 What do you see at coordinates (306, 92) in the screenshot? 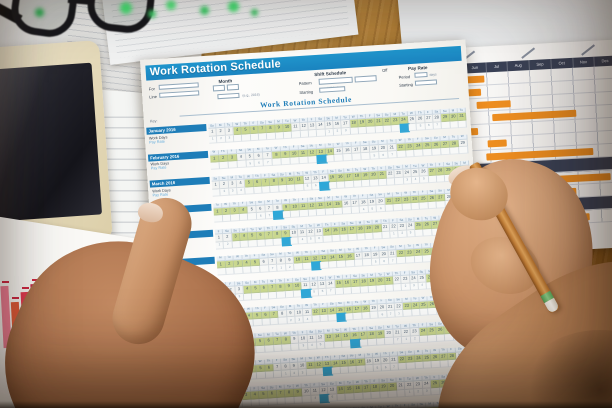
I see `starting-label: Starting` at bounding box center [306, 92].